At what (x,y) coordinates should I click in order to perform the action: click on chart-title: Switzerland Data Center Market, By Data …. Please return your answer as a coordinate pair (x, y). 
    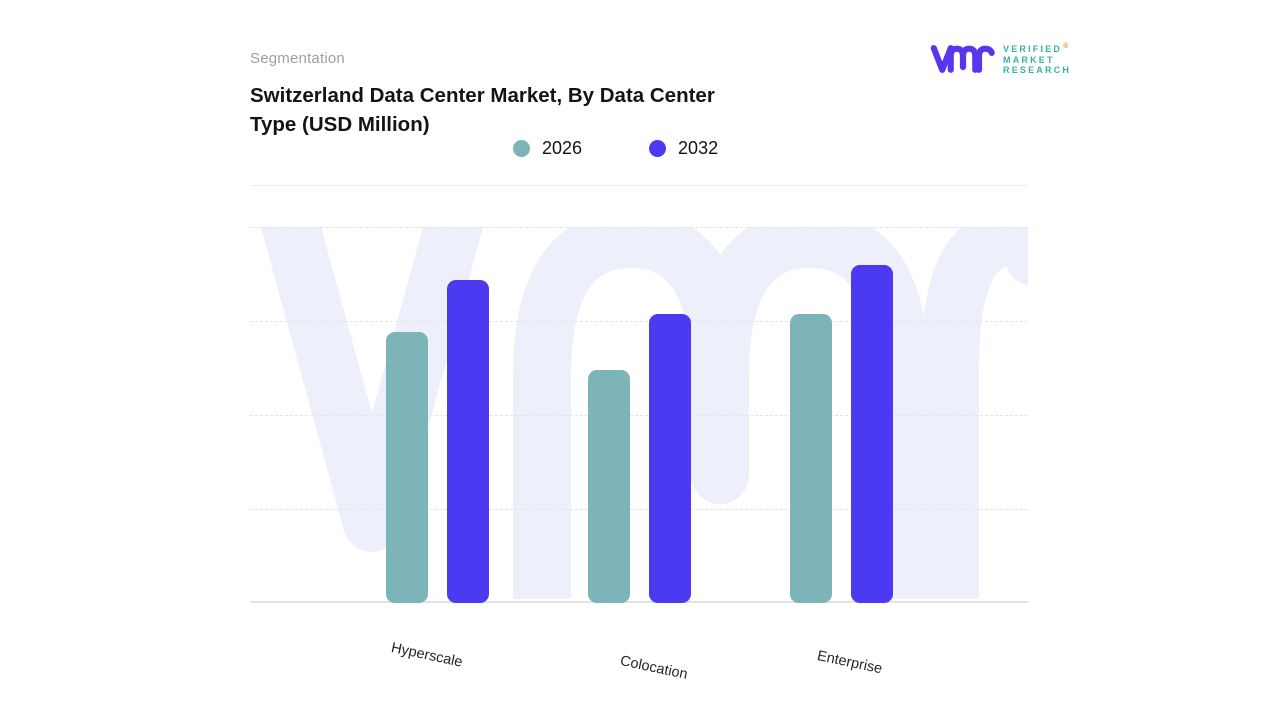
    Looking at the image, I should click on (540, 110).